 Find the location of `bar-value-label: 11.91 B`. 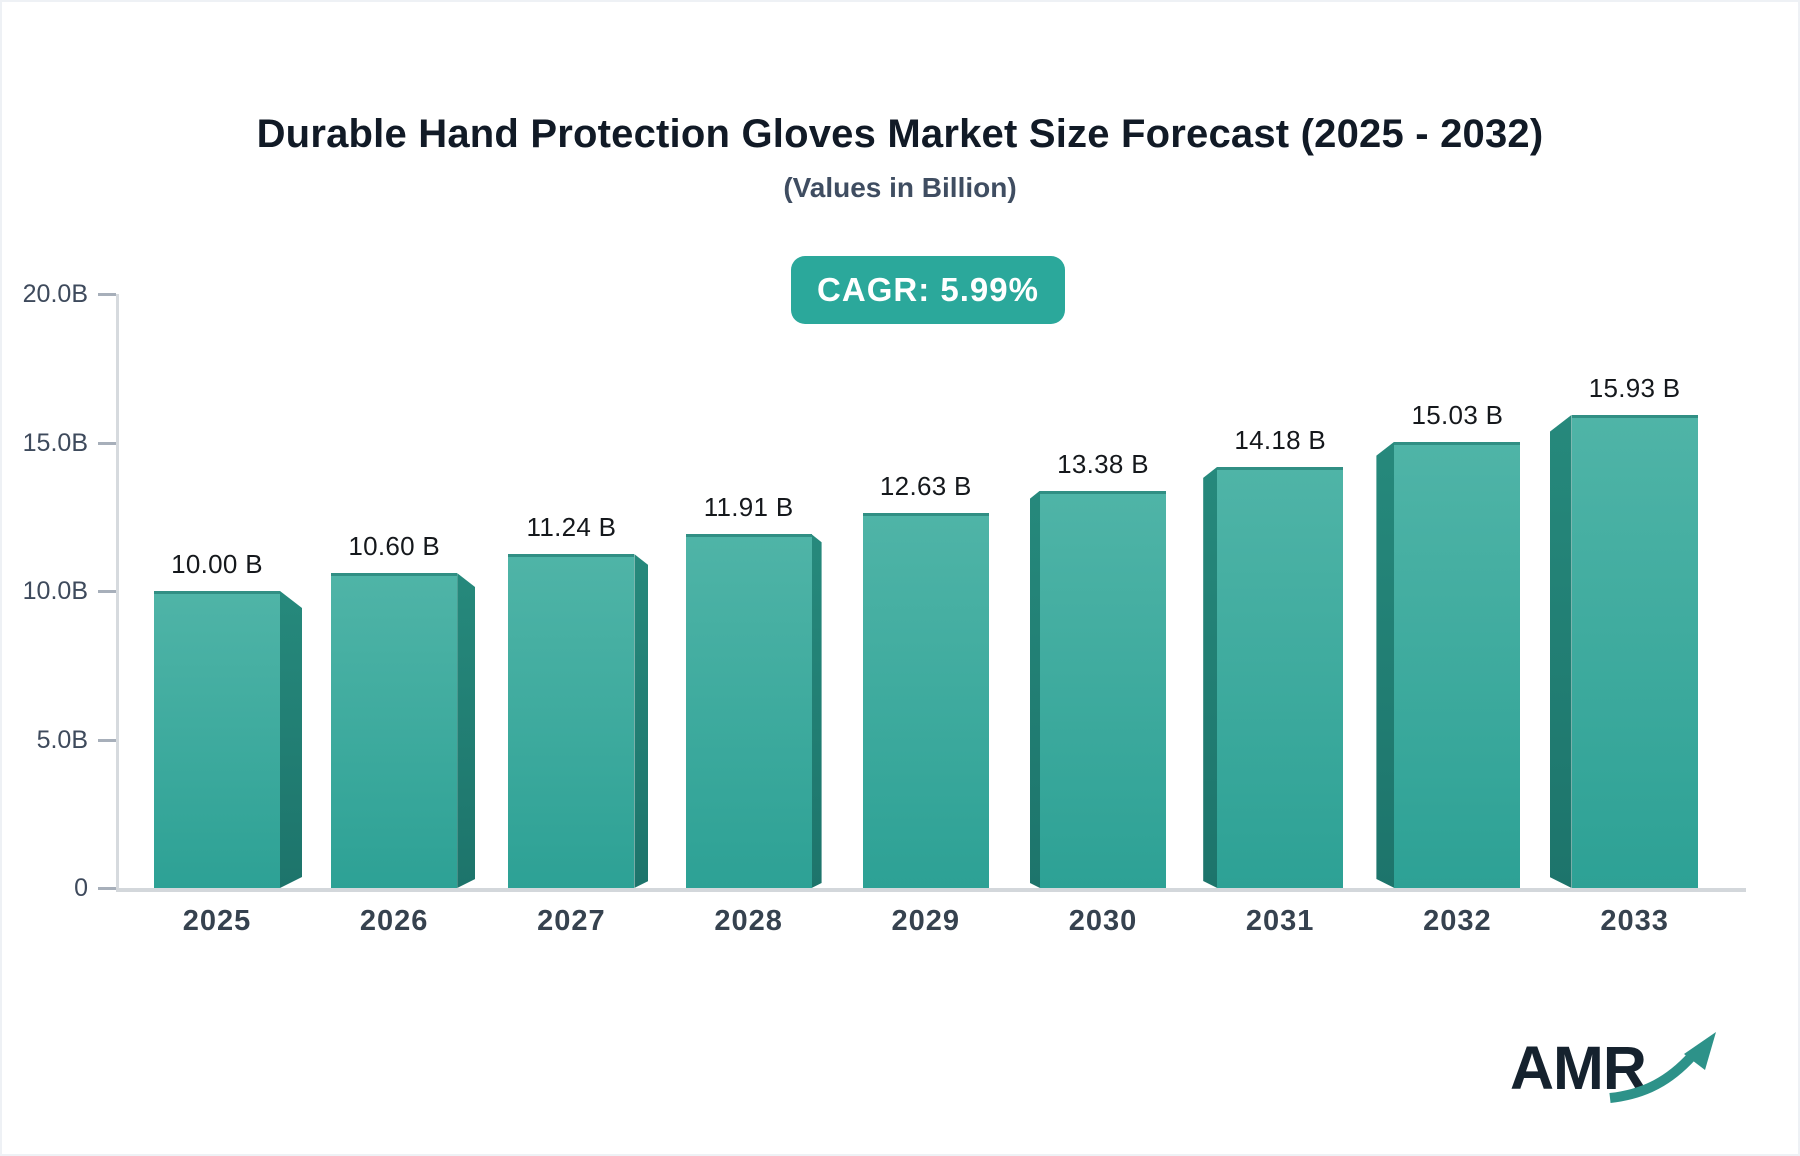

bar-value-label: 11.91 B is located at coordinates (748, 507).